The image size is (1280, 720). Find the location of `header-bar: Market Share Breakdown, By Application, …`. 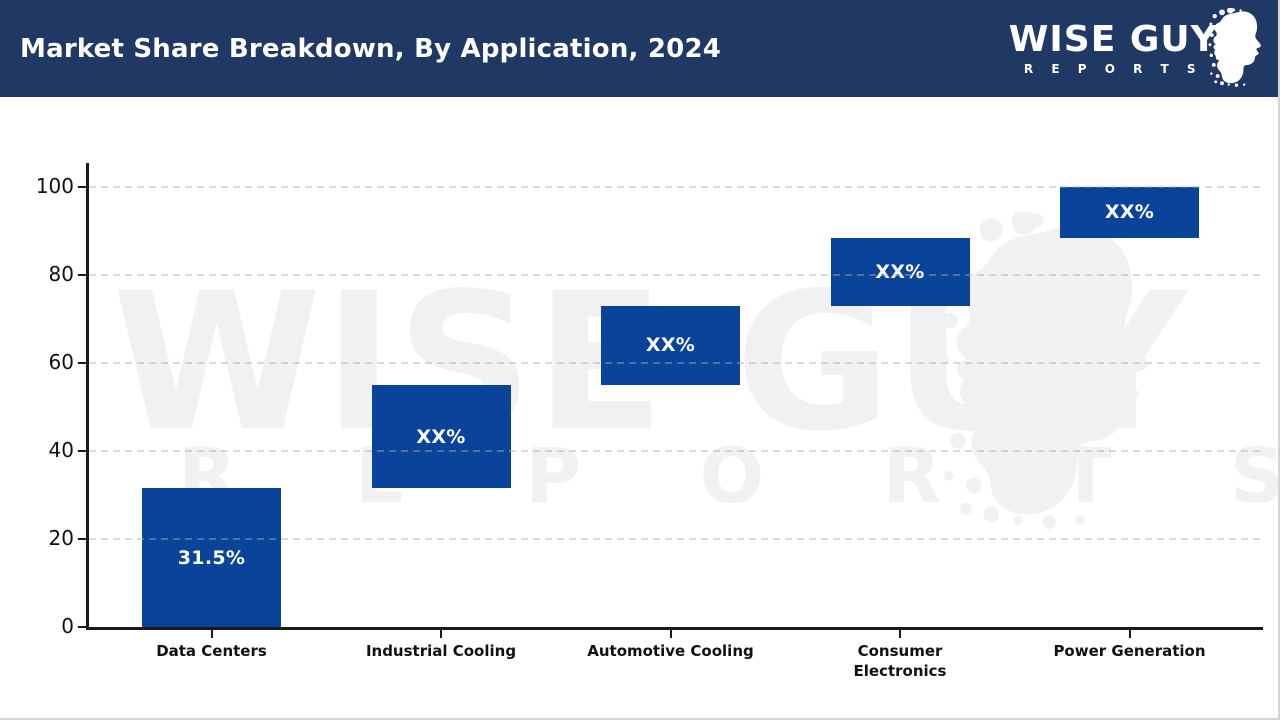

header-bar: Market Share Breakdown, By Application, … is located at coordinates (639, 48).